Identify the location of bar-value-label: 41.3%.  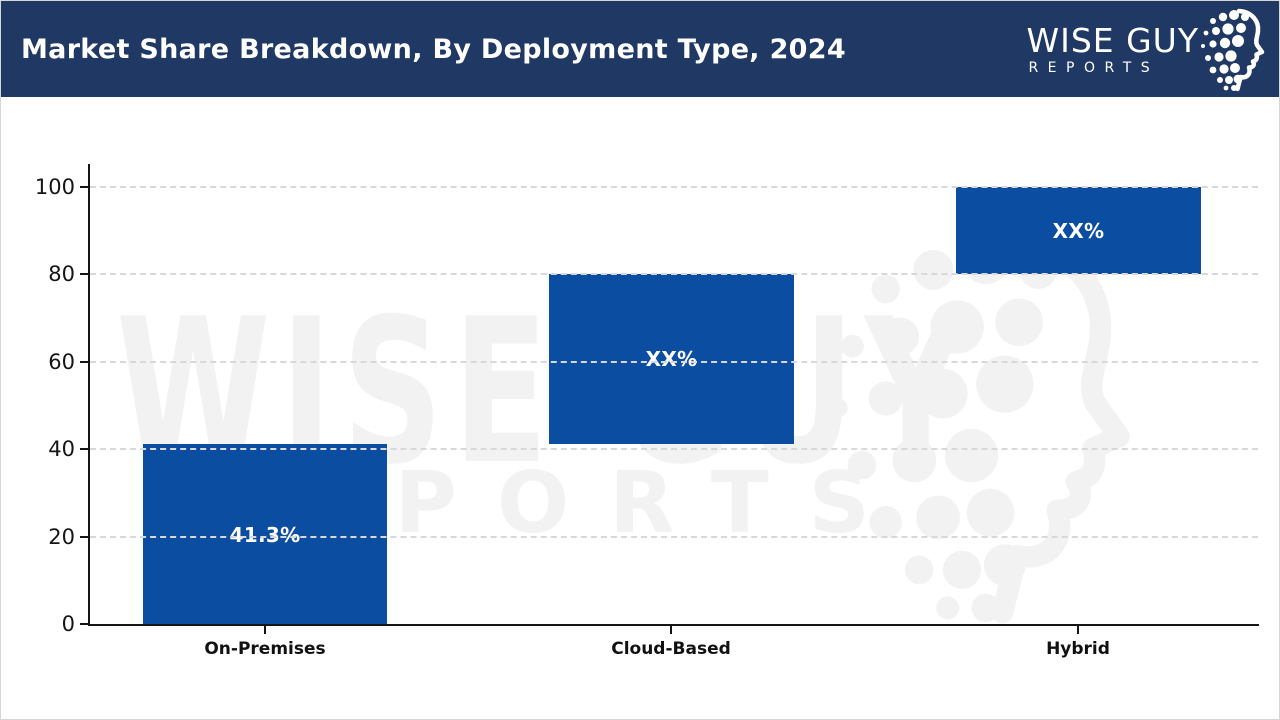
(265, 534).